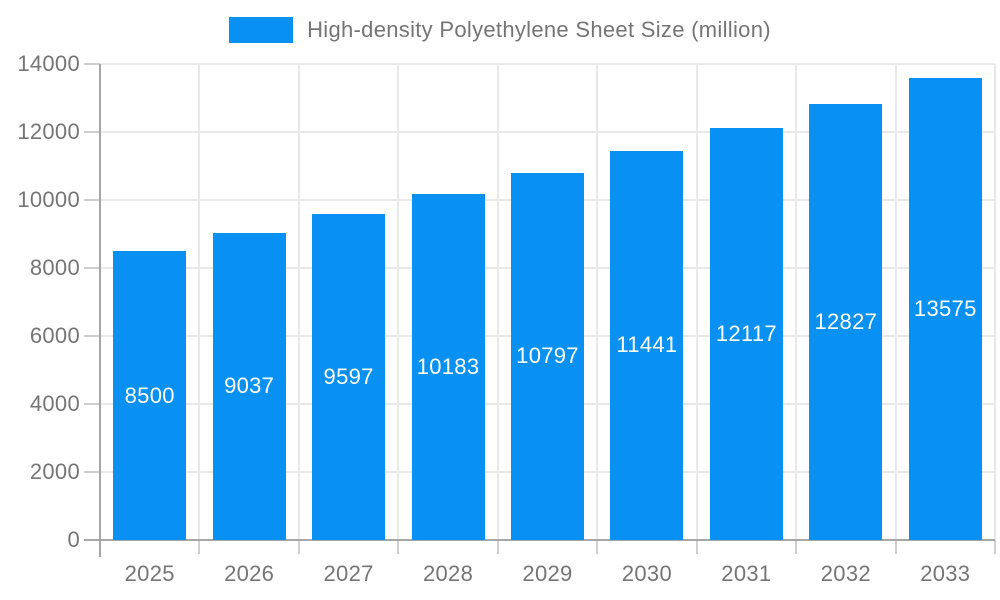 This screenshot has height=600, width=1000. I want to click on x-axis-label: 2025, so click(149, 573).